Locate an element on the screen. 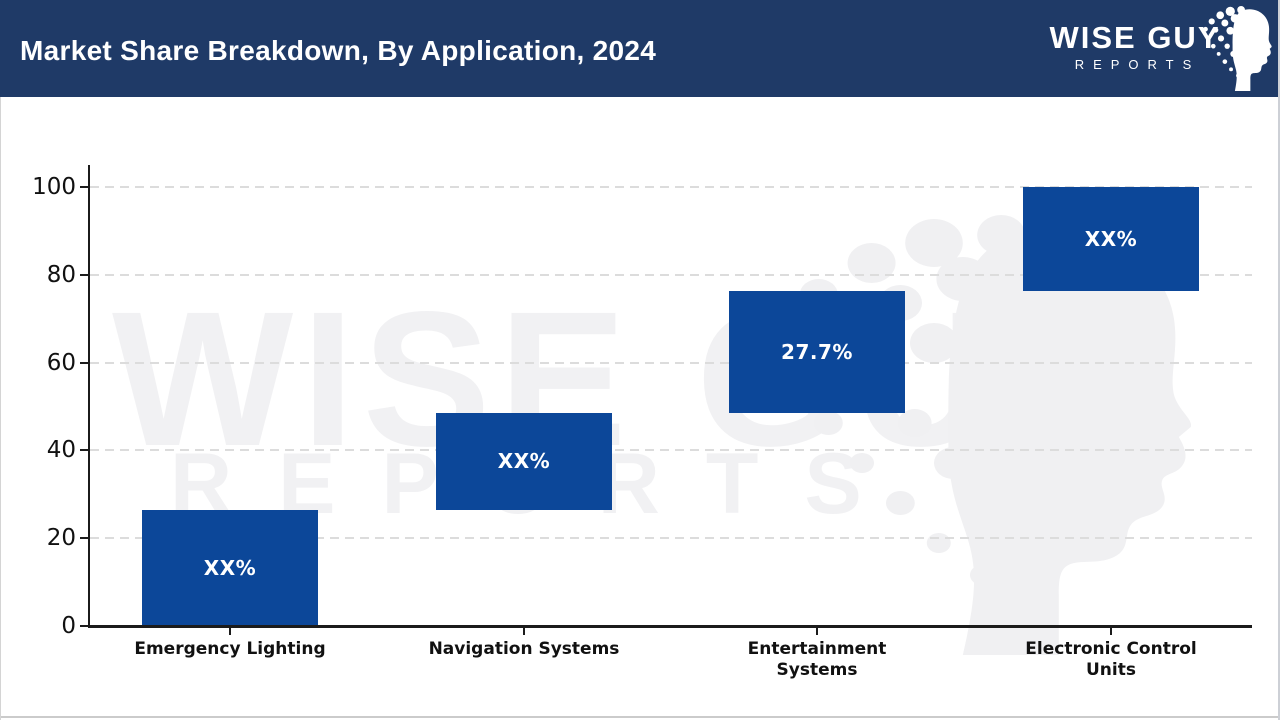 This screenshot has height=720, width=1280. logo-subtitle: REPORTS is located at coordinates (1137, 64).